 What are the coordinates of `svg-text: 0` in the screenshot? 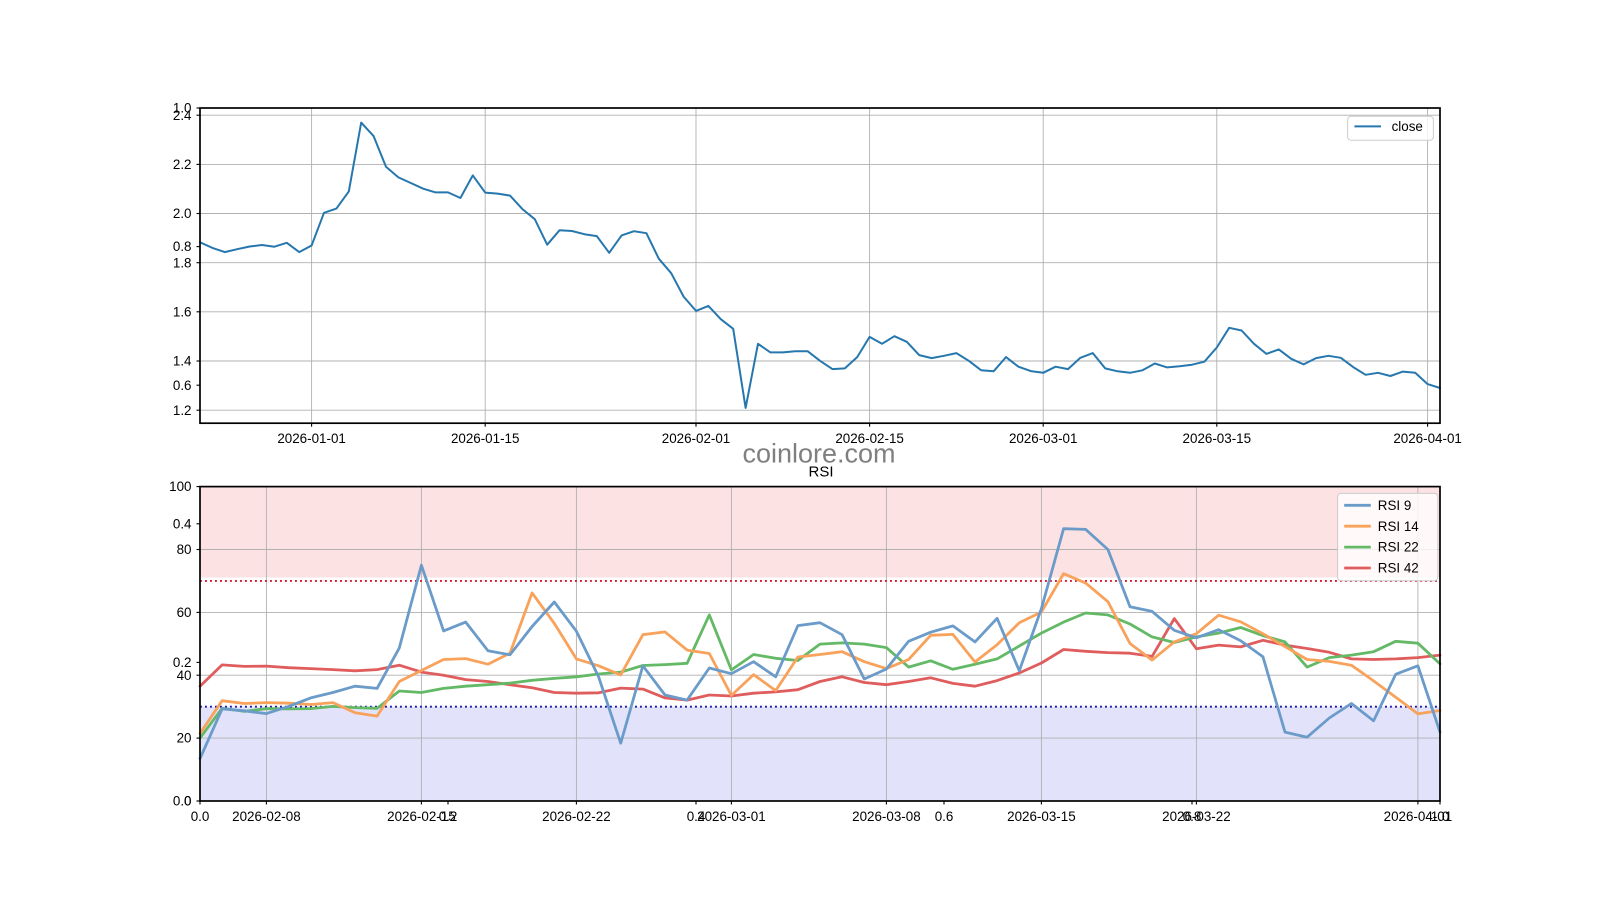 It's located at (187, 801).